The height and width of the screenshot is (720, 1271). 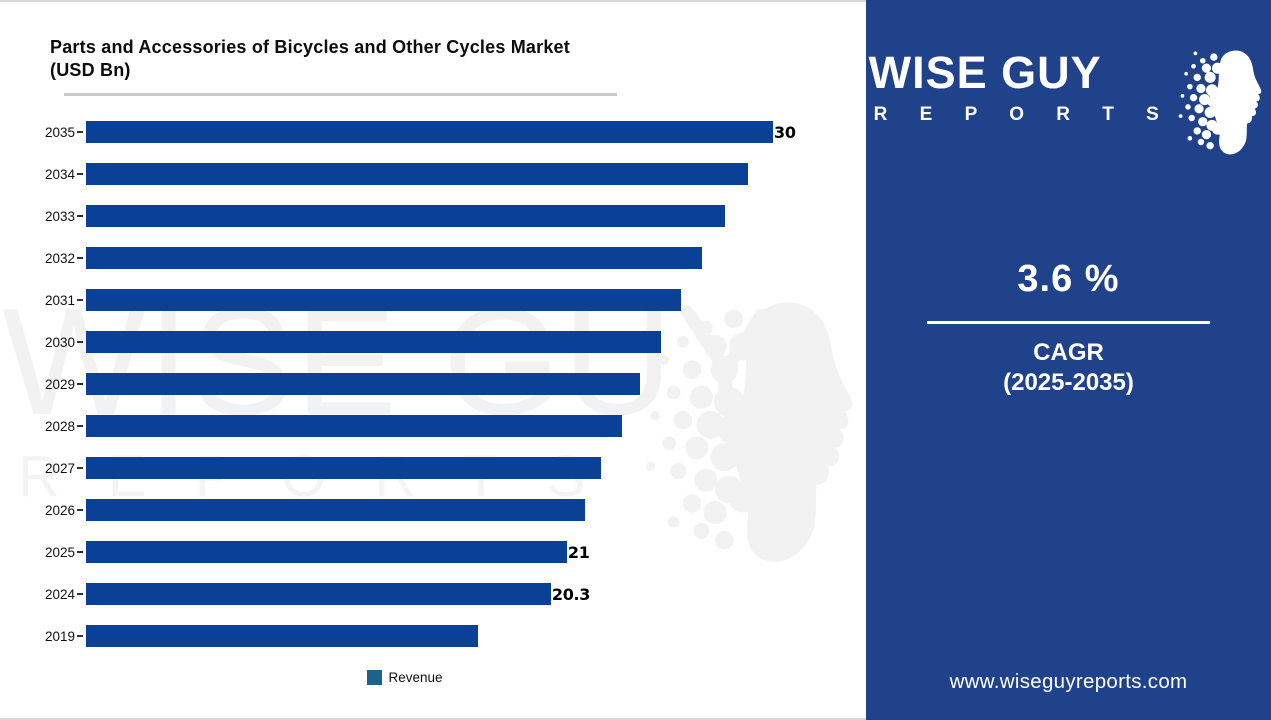 I want to click on bar-row: 2029, so click(x=433, y=384).